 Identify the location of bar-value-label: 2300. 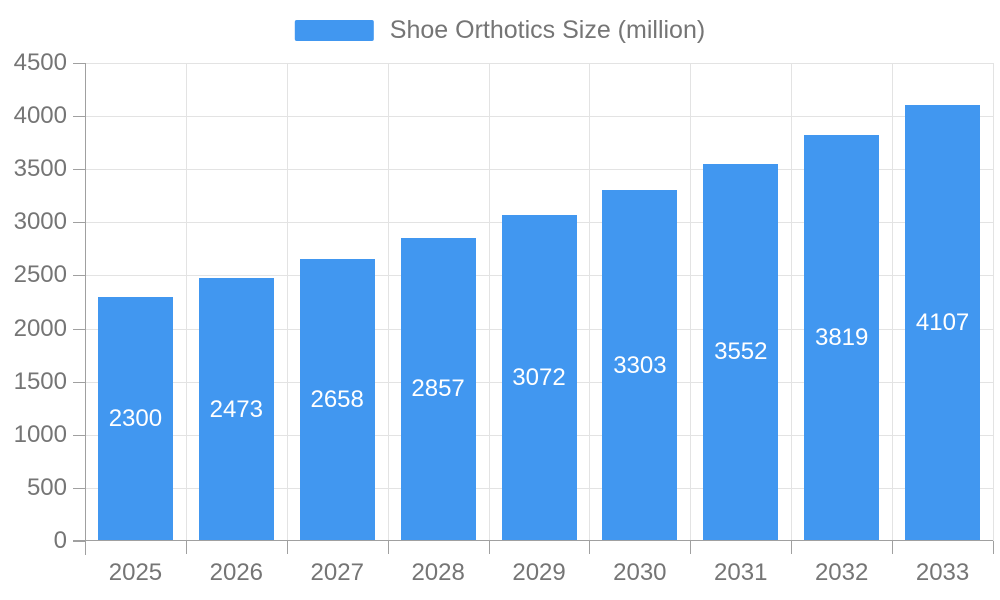
(135, 418).